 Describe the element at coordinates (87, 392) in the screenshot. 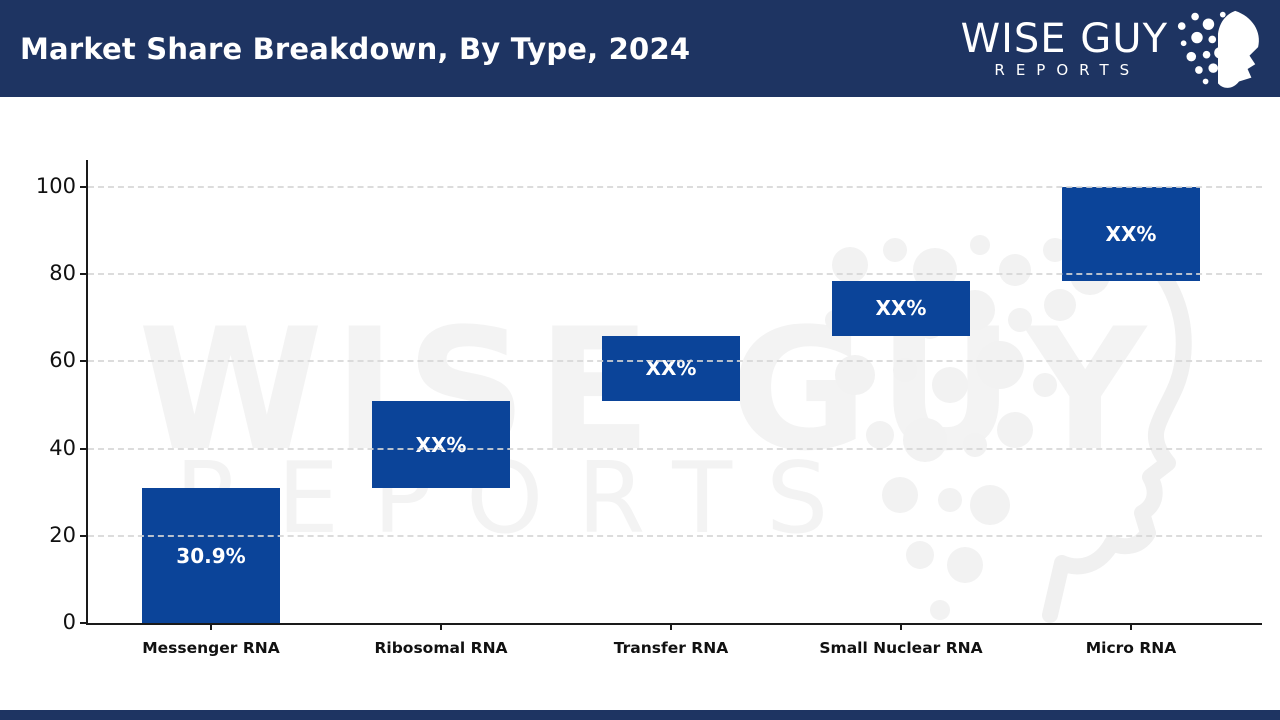

I see `y-axis-line` at that location.